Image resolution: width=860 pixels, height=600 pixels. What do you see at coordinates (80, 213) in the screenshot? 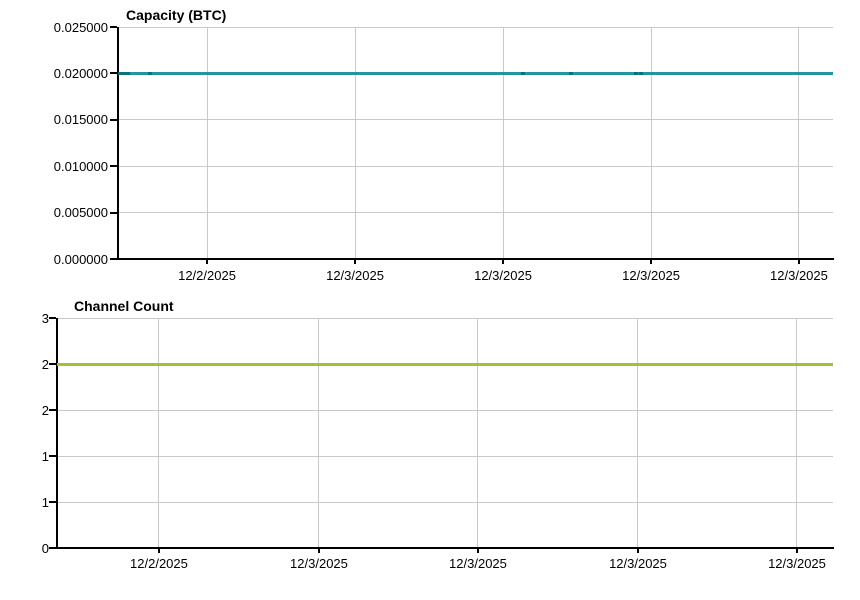
I see `y-tick-label: 0.005000` at bounding box center [80, 213].